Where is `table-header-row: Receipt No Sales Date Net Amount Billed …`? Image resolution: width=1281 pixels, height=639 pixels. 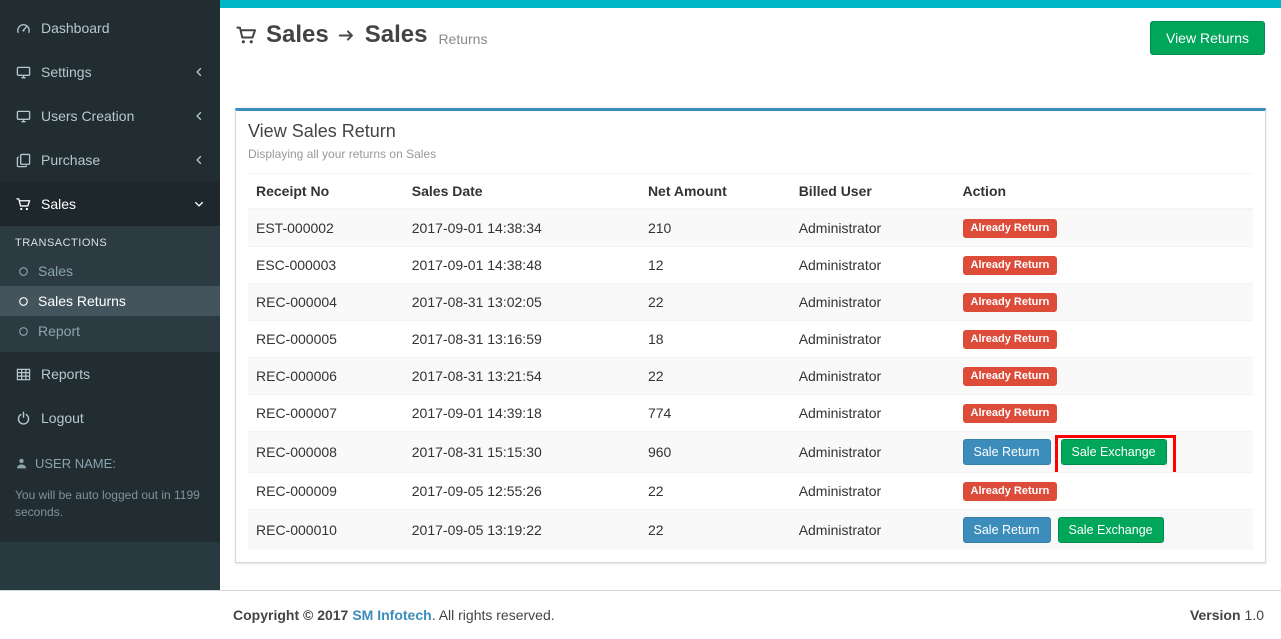 table-header-row: Receipt No Sales Date Net Amount Billed … is located at coordinates (750, 191).